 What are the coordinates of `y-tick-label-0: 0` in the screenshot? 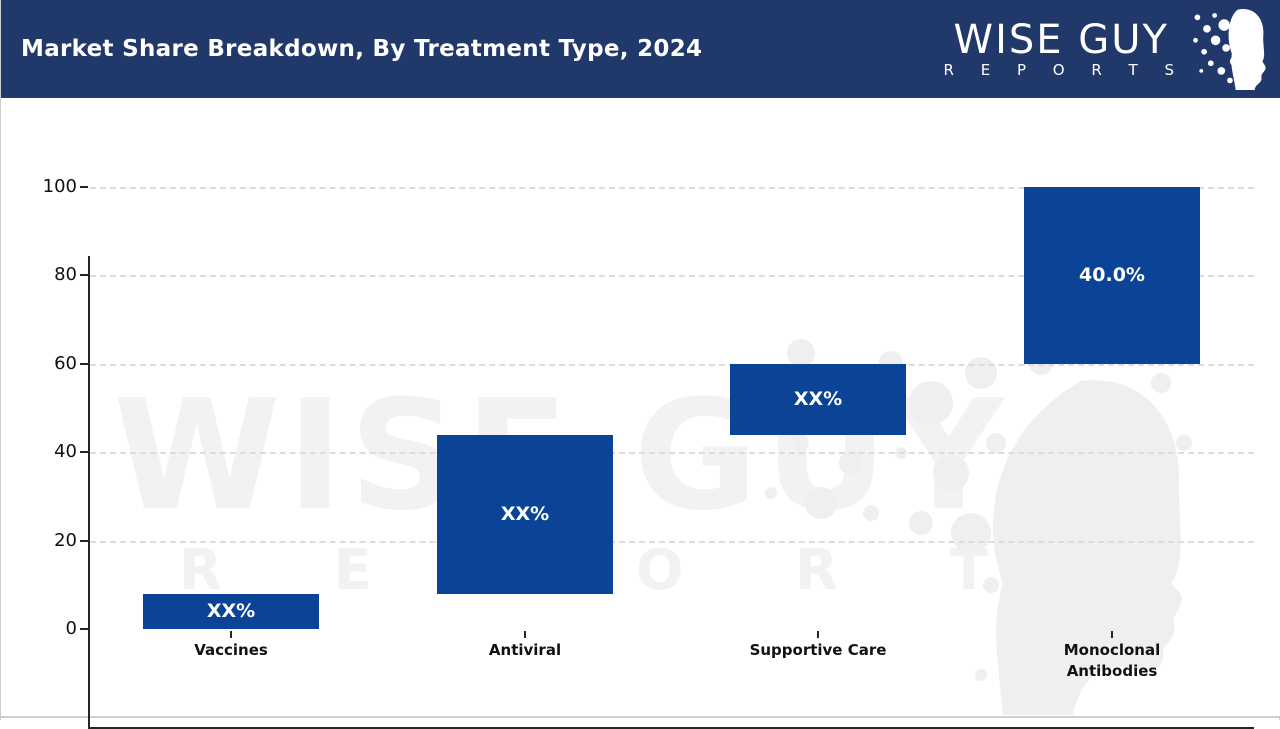 It's located at (71, 628).